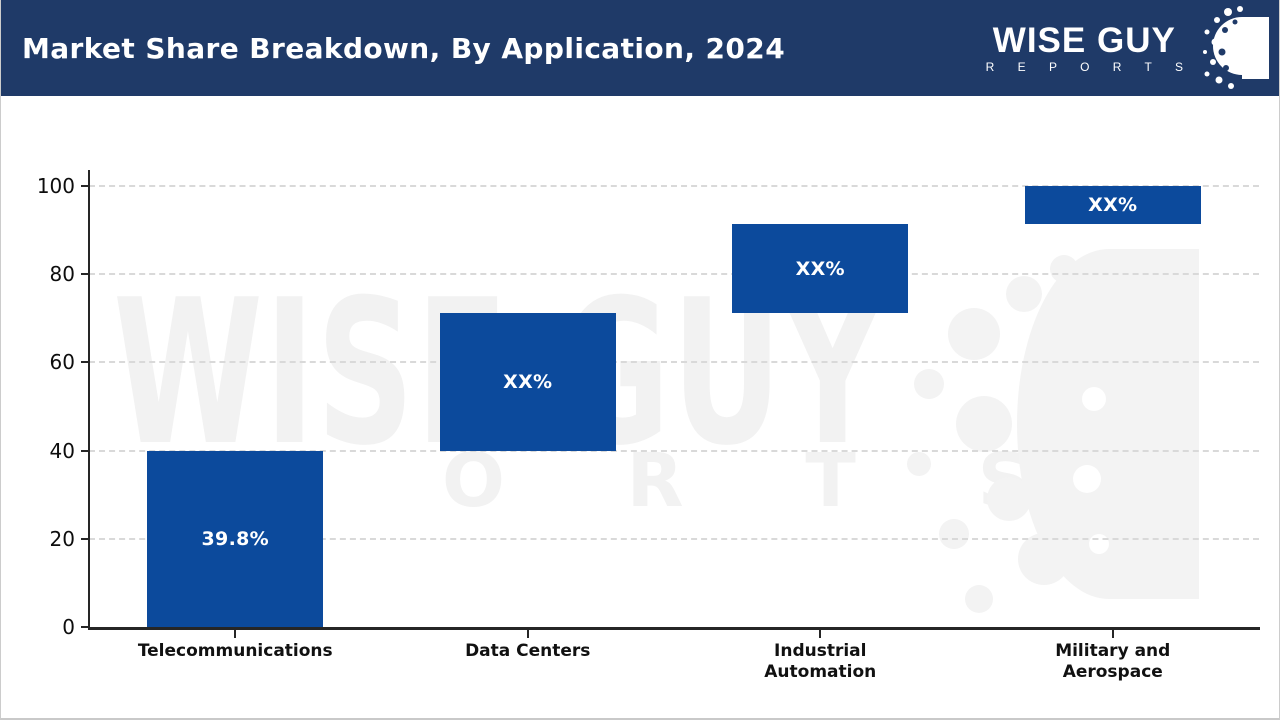 The image size is (1280, 720). What do you see at coordinates (55, 186) in the screenshot?
I see `y-tick-label-100: 100` at bounding box center [55, 186].